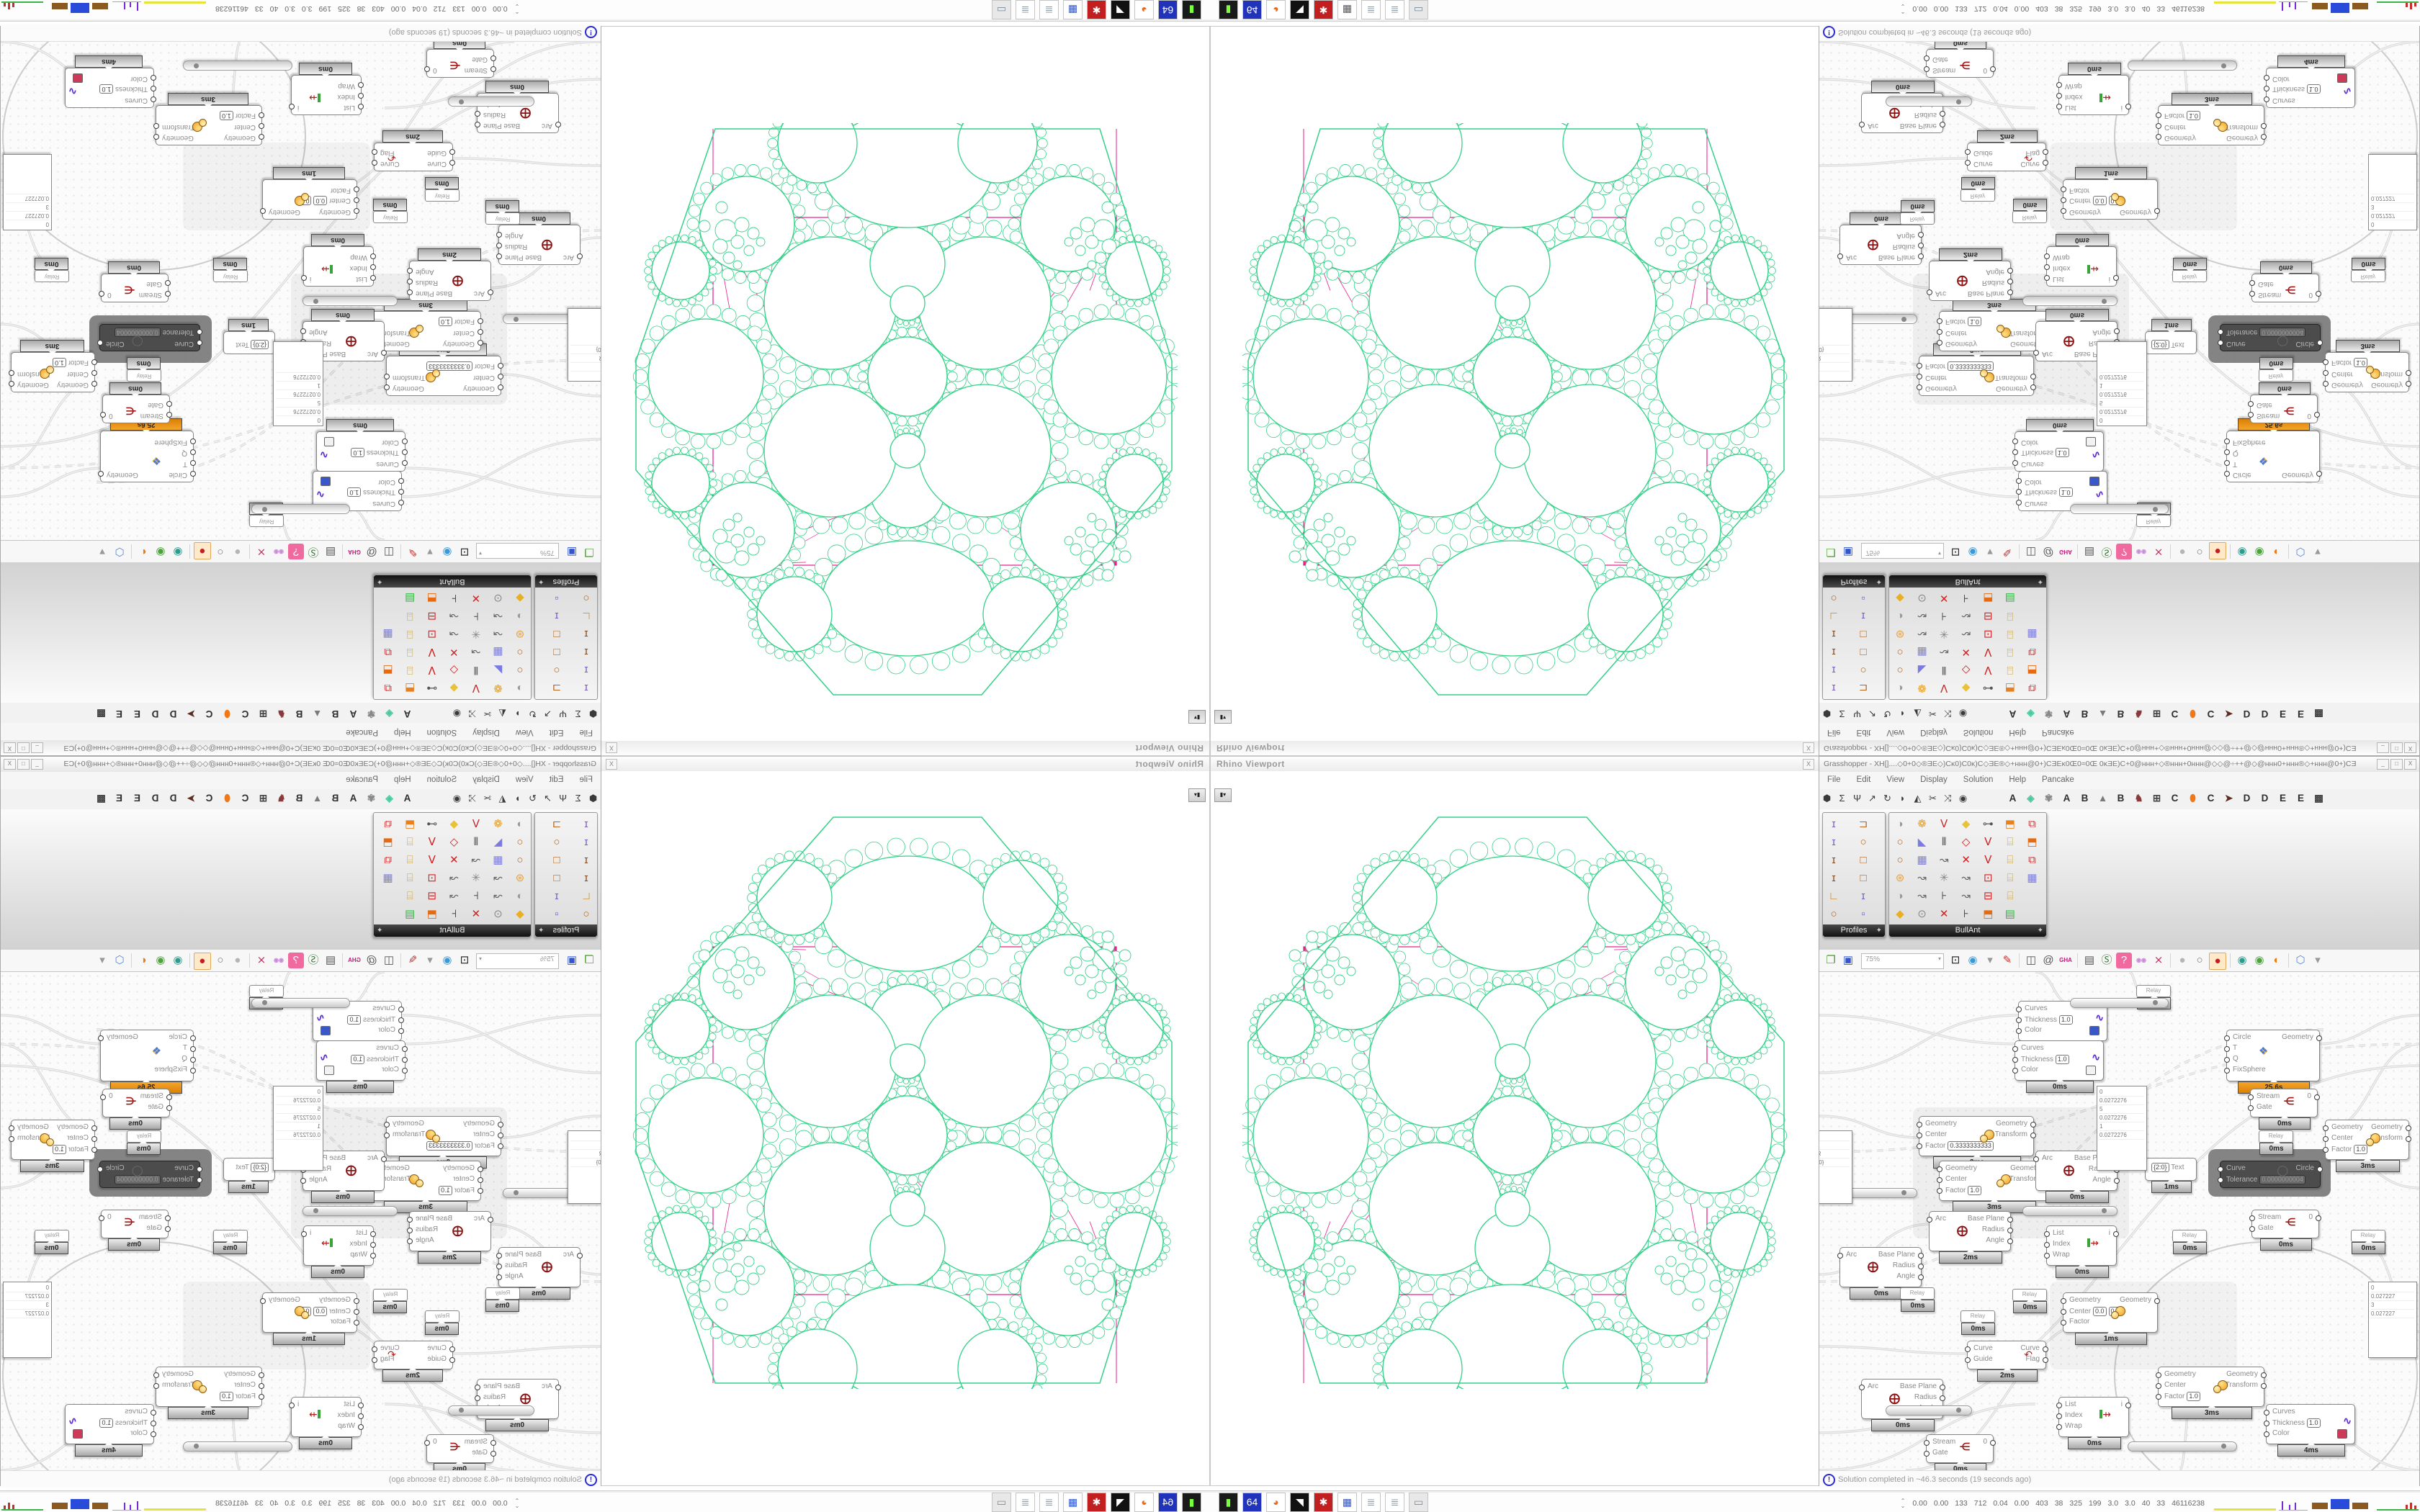 This screenshot has height=1512, width=2420. I want to click on tab-plugin-12: ➤, so click(2228, 713).